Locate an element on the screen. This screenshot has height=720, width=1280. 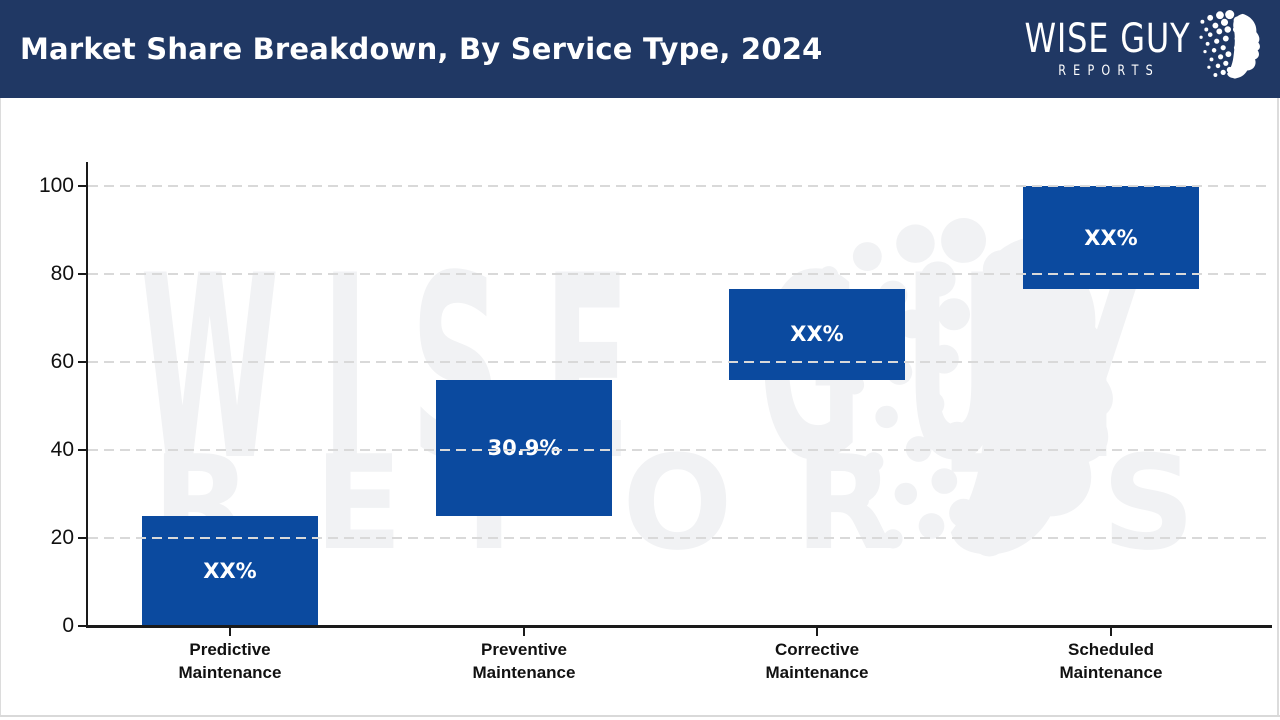
bar-predictive-maintenance: XX% is located at coordinates (230, 570).